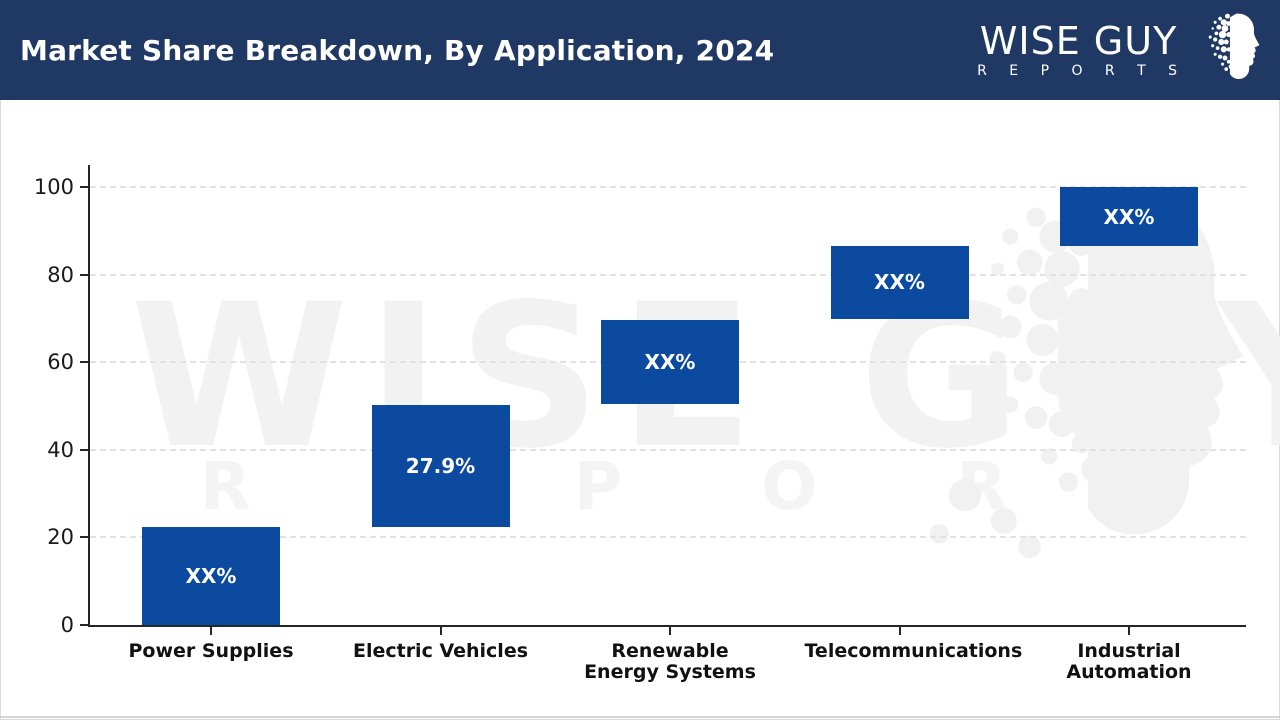 This screenshot has width=1280, height=720. I want to click on x-tick-label: Telecommunications, so click(913, 651).